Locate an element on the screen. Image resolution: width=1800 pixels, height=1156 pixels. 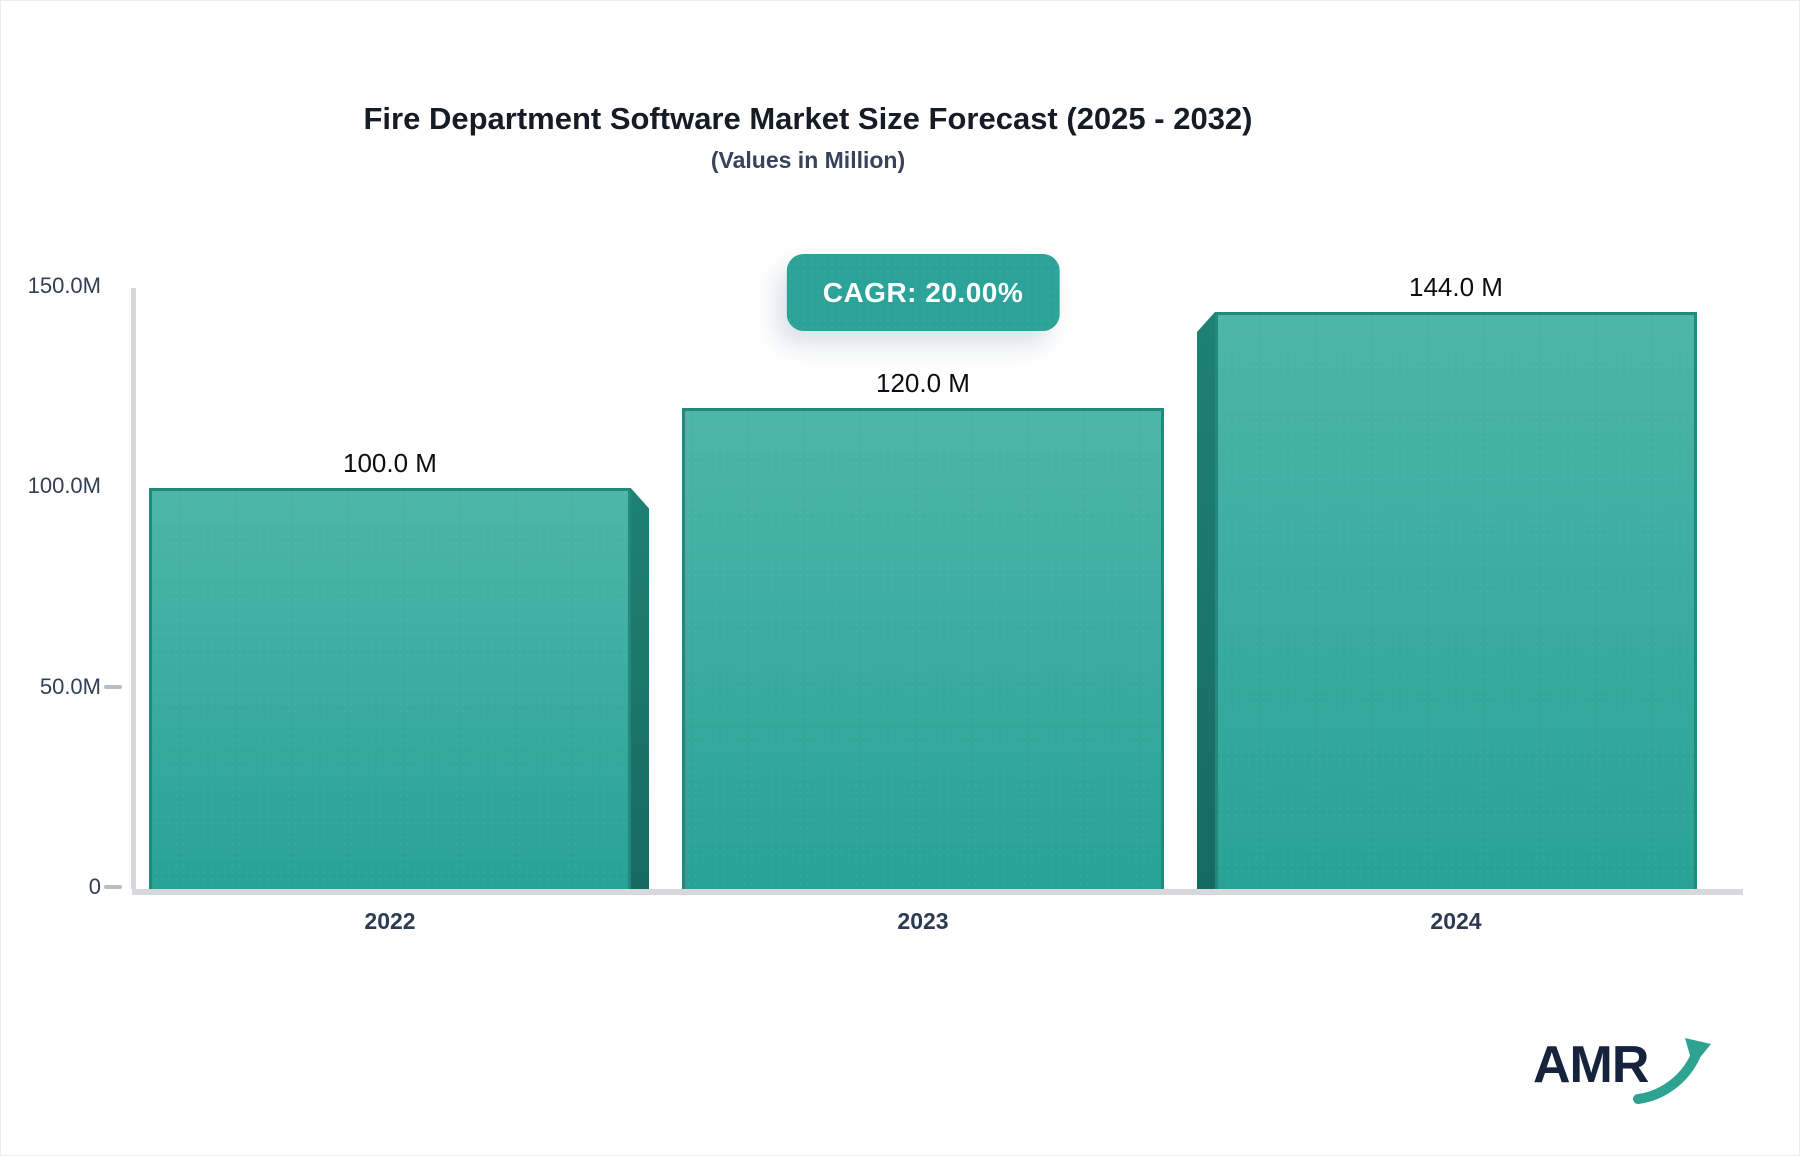
y-axis-line is located at coordinates (133, 588).